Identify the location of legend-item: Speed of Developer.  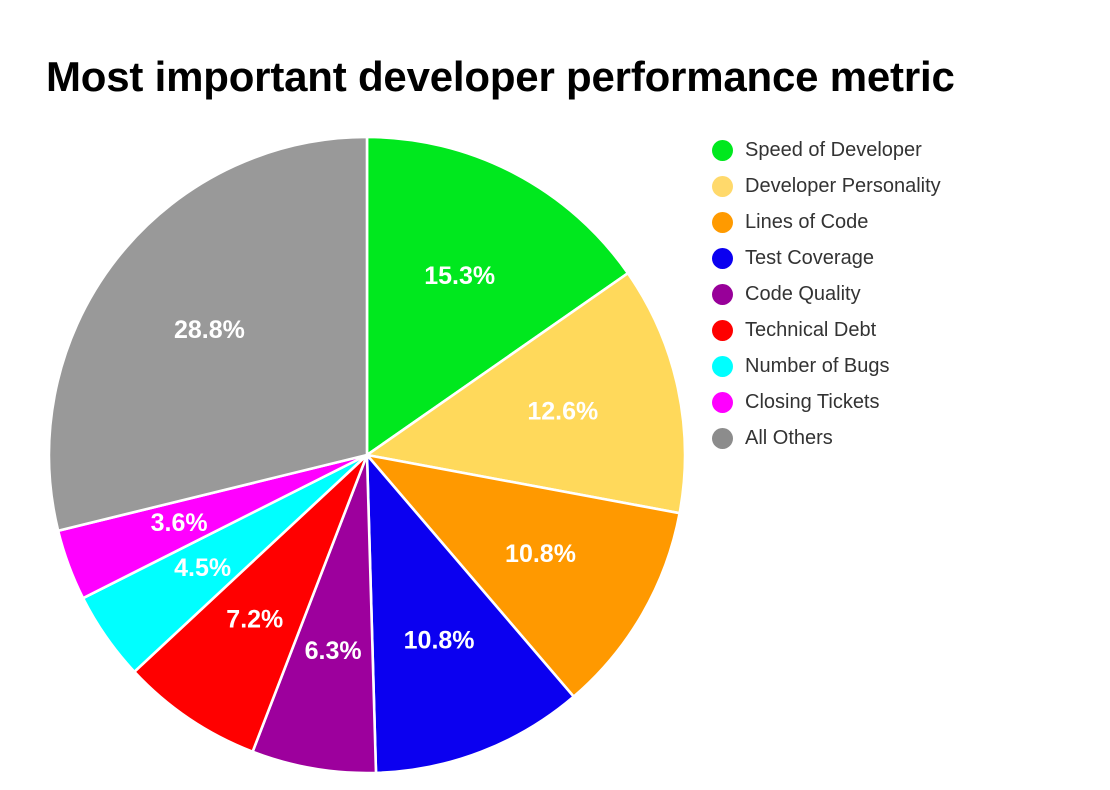
(902, 150).